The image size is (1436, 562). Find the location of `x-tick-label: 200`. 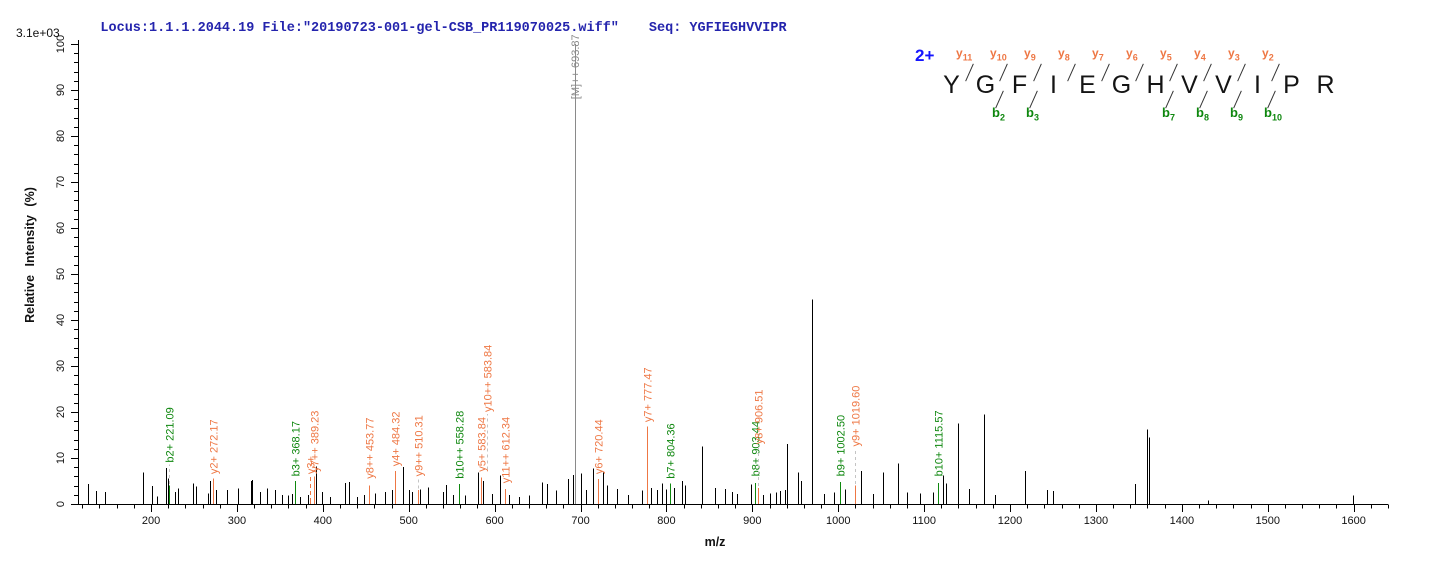

x-tick-label: 200 is located at coordinates (151, 521).